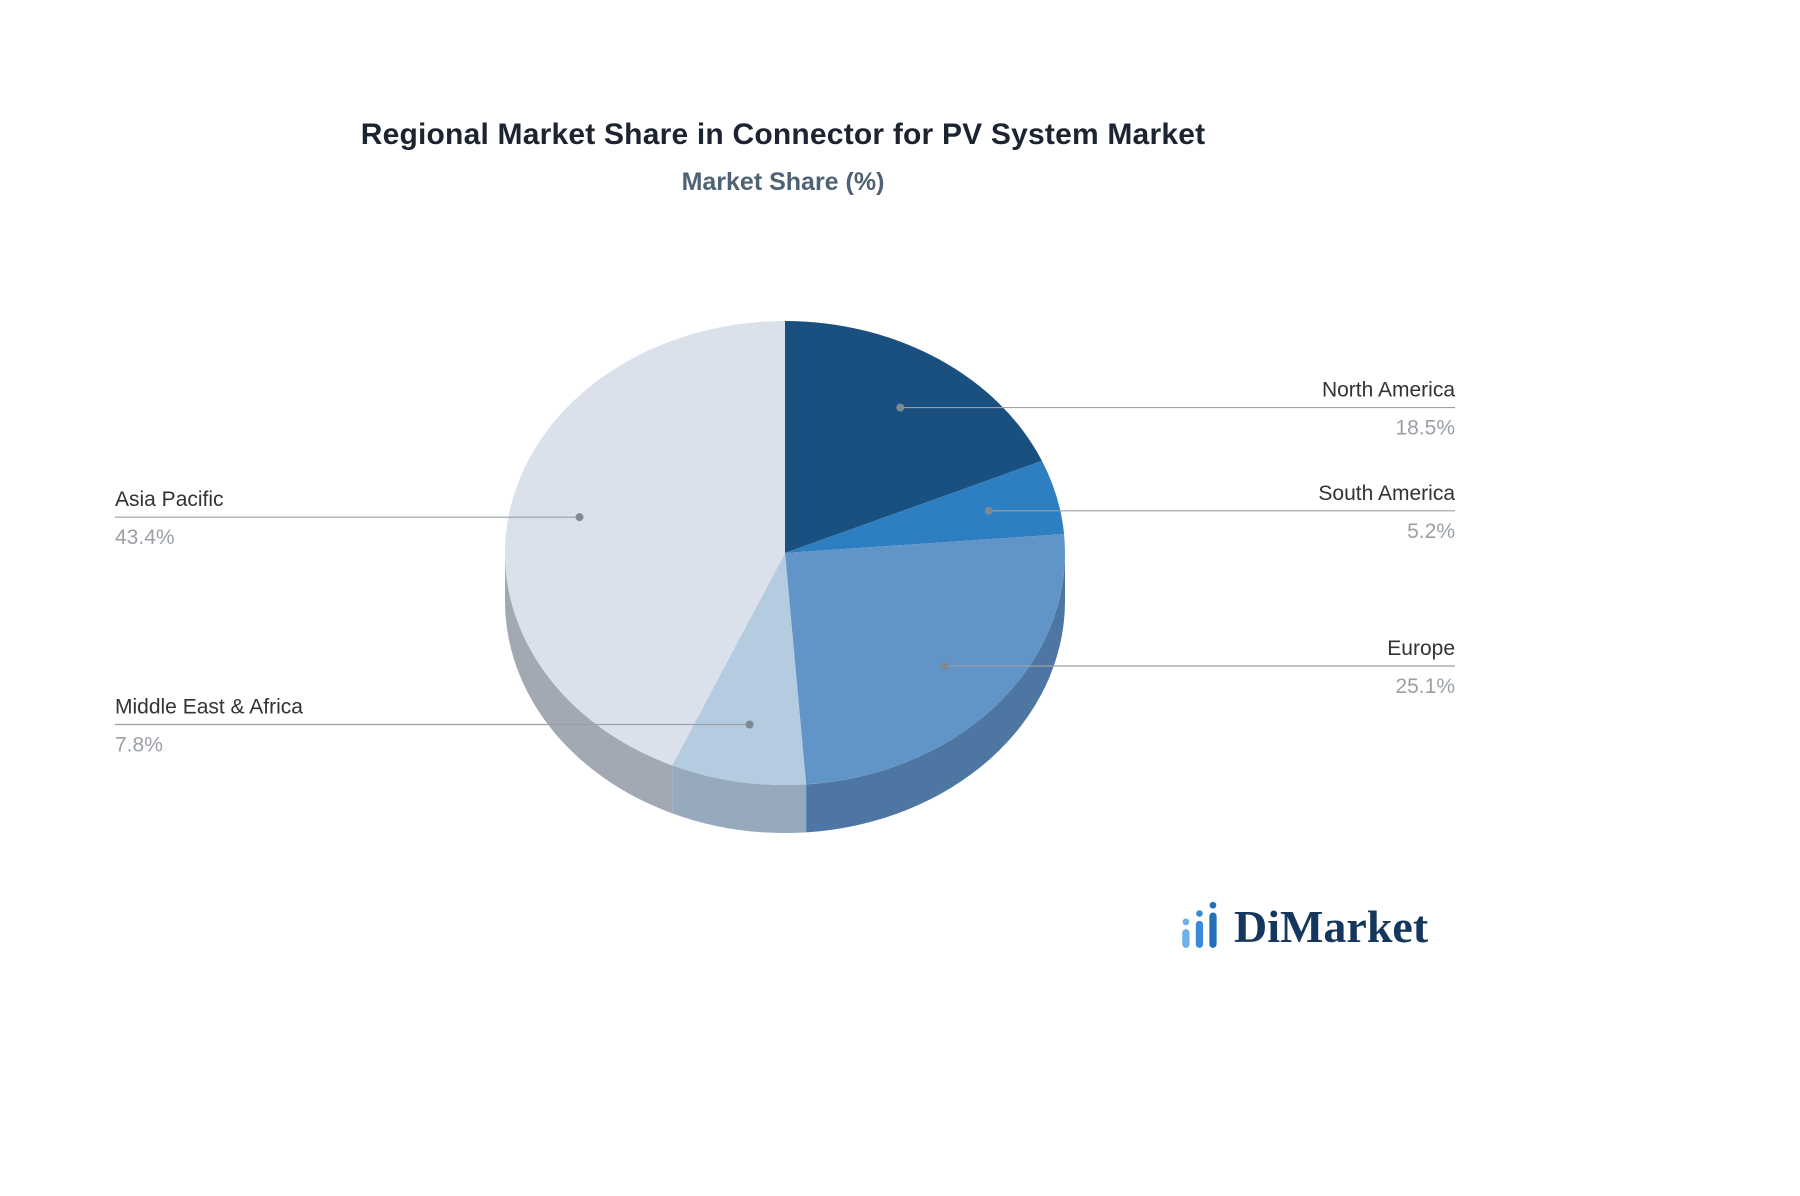 The width and height of the screenshot is (1800, 1196). I want to click on slice-label-north-america: North America, so click(1388, 390).